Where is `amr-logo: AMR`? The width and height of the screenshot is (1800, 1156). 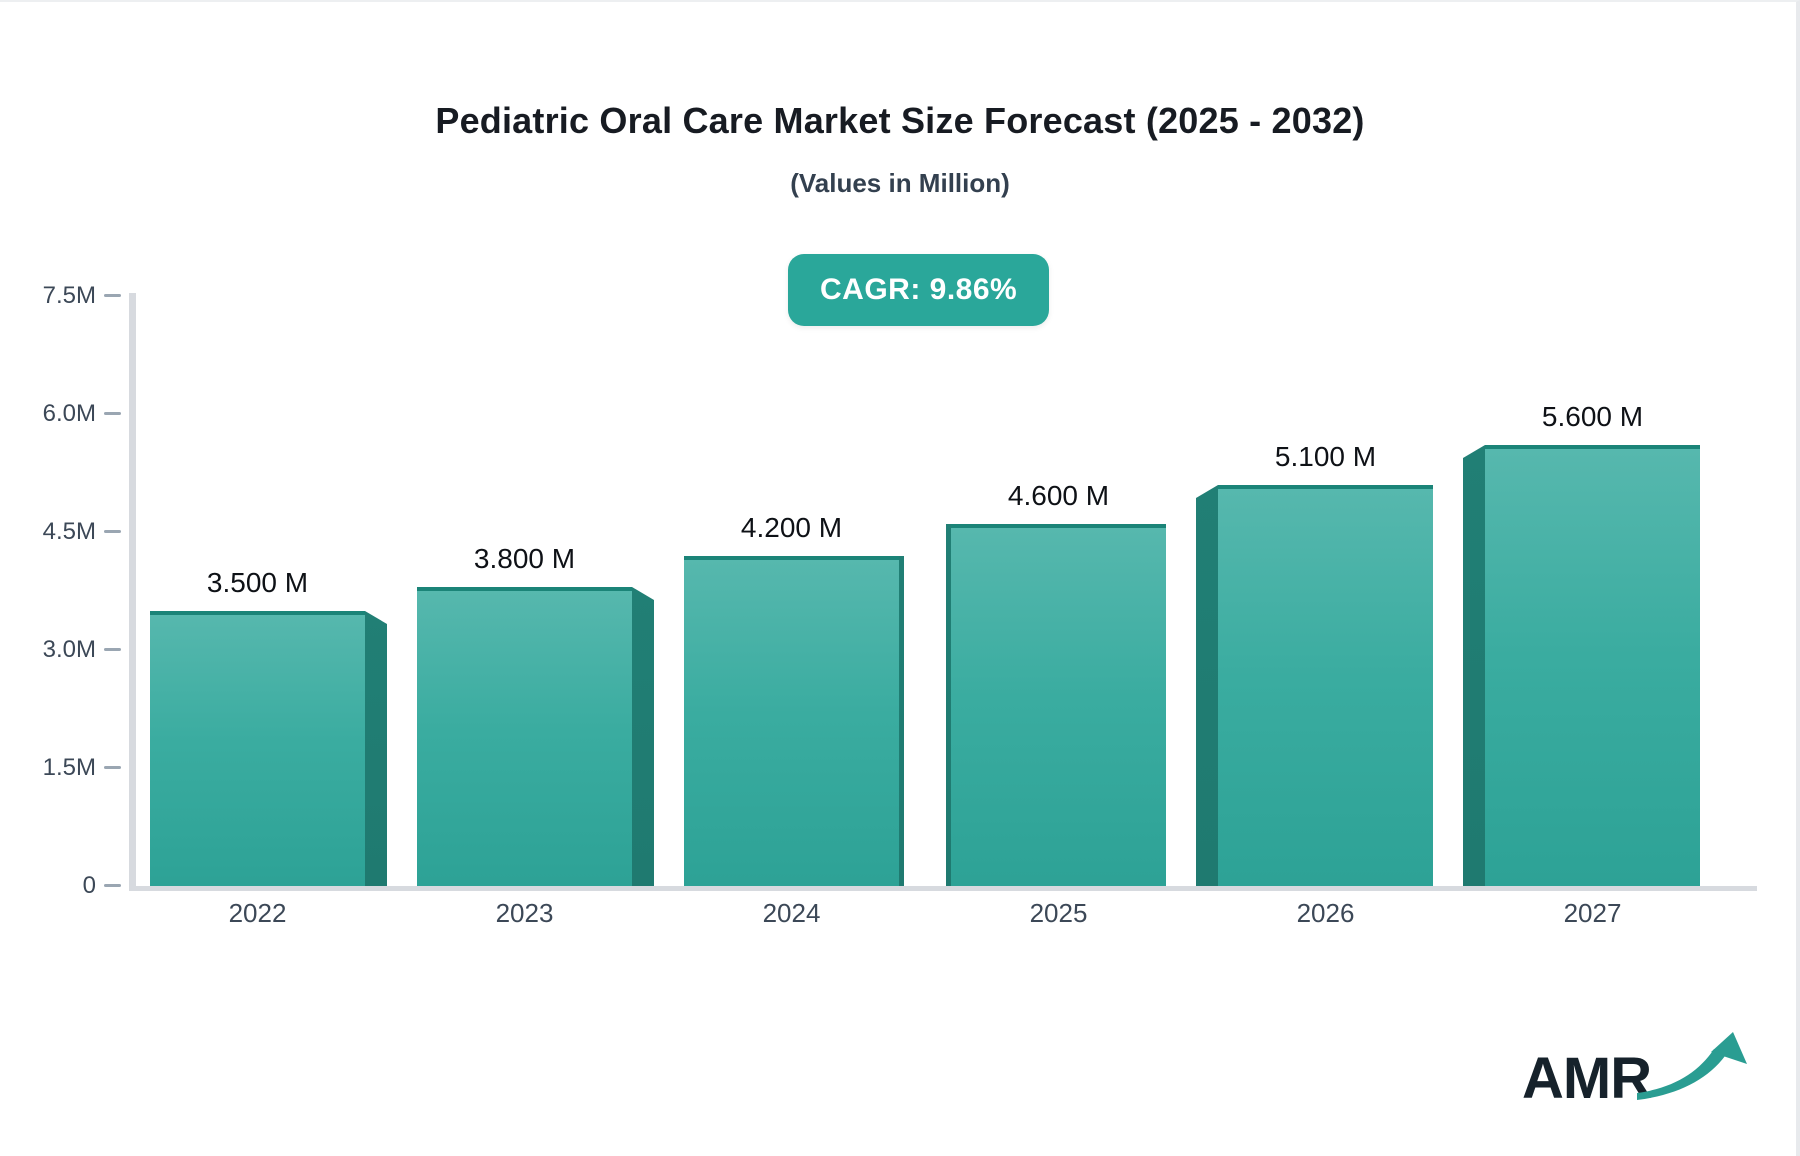
amr-logo: AMR is located at coordinates (1637, 1069).